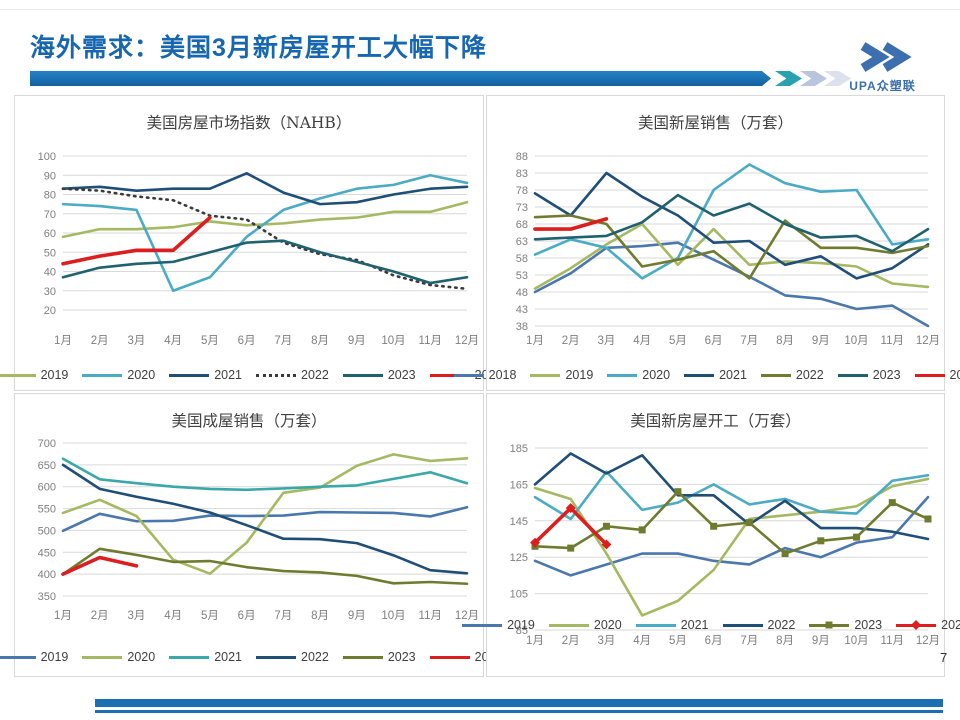  I want to click on series-line-2018, so click(731, 284).